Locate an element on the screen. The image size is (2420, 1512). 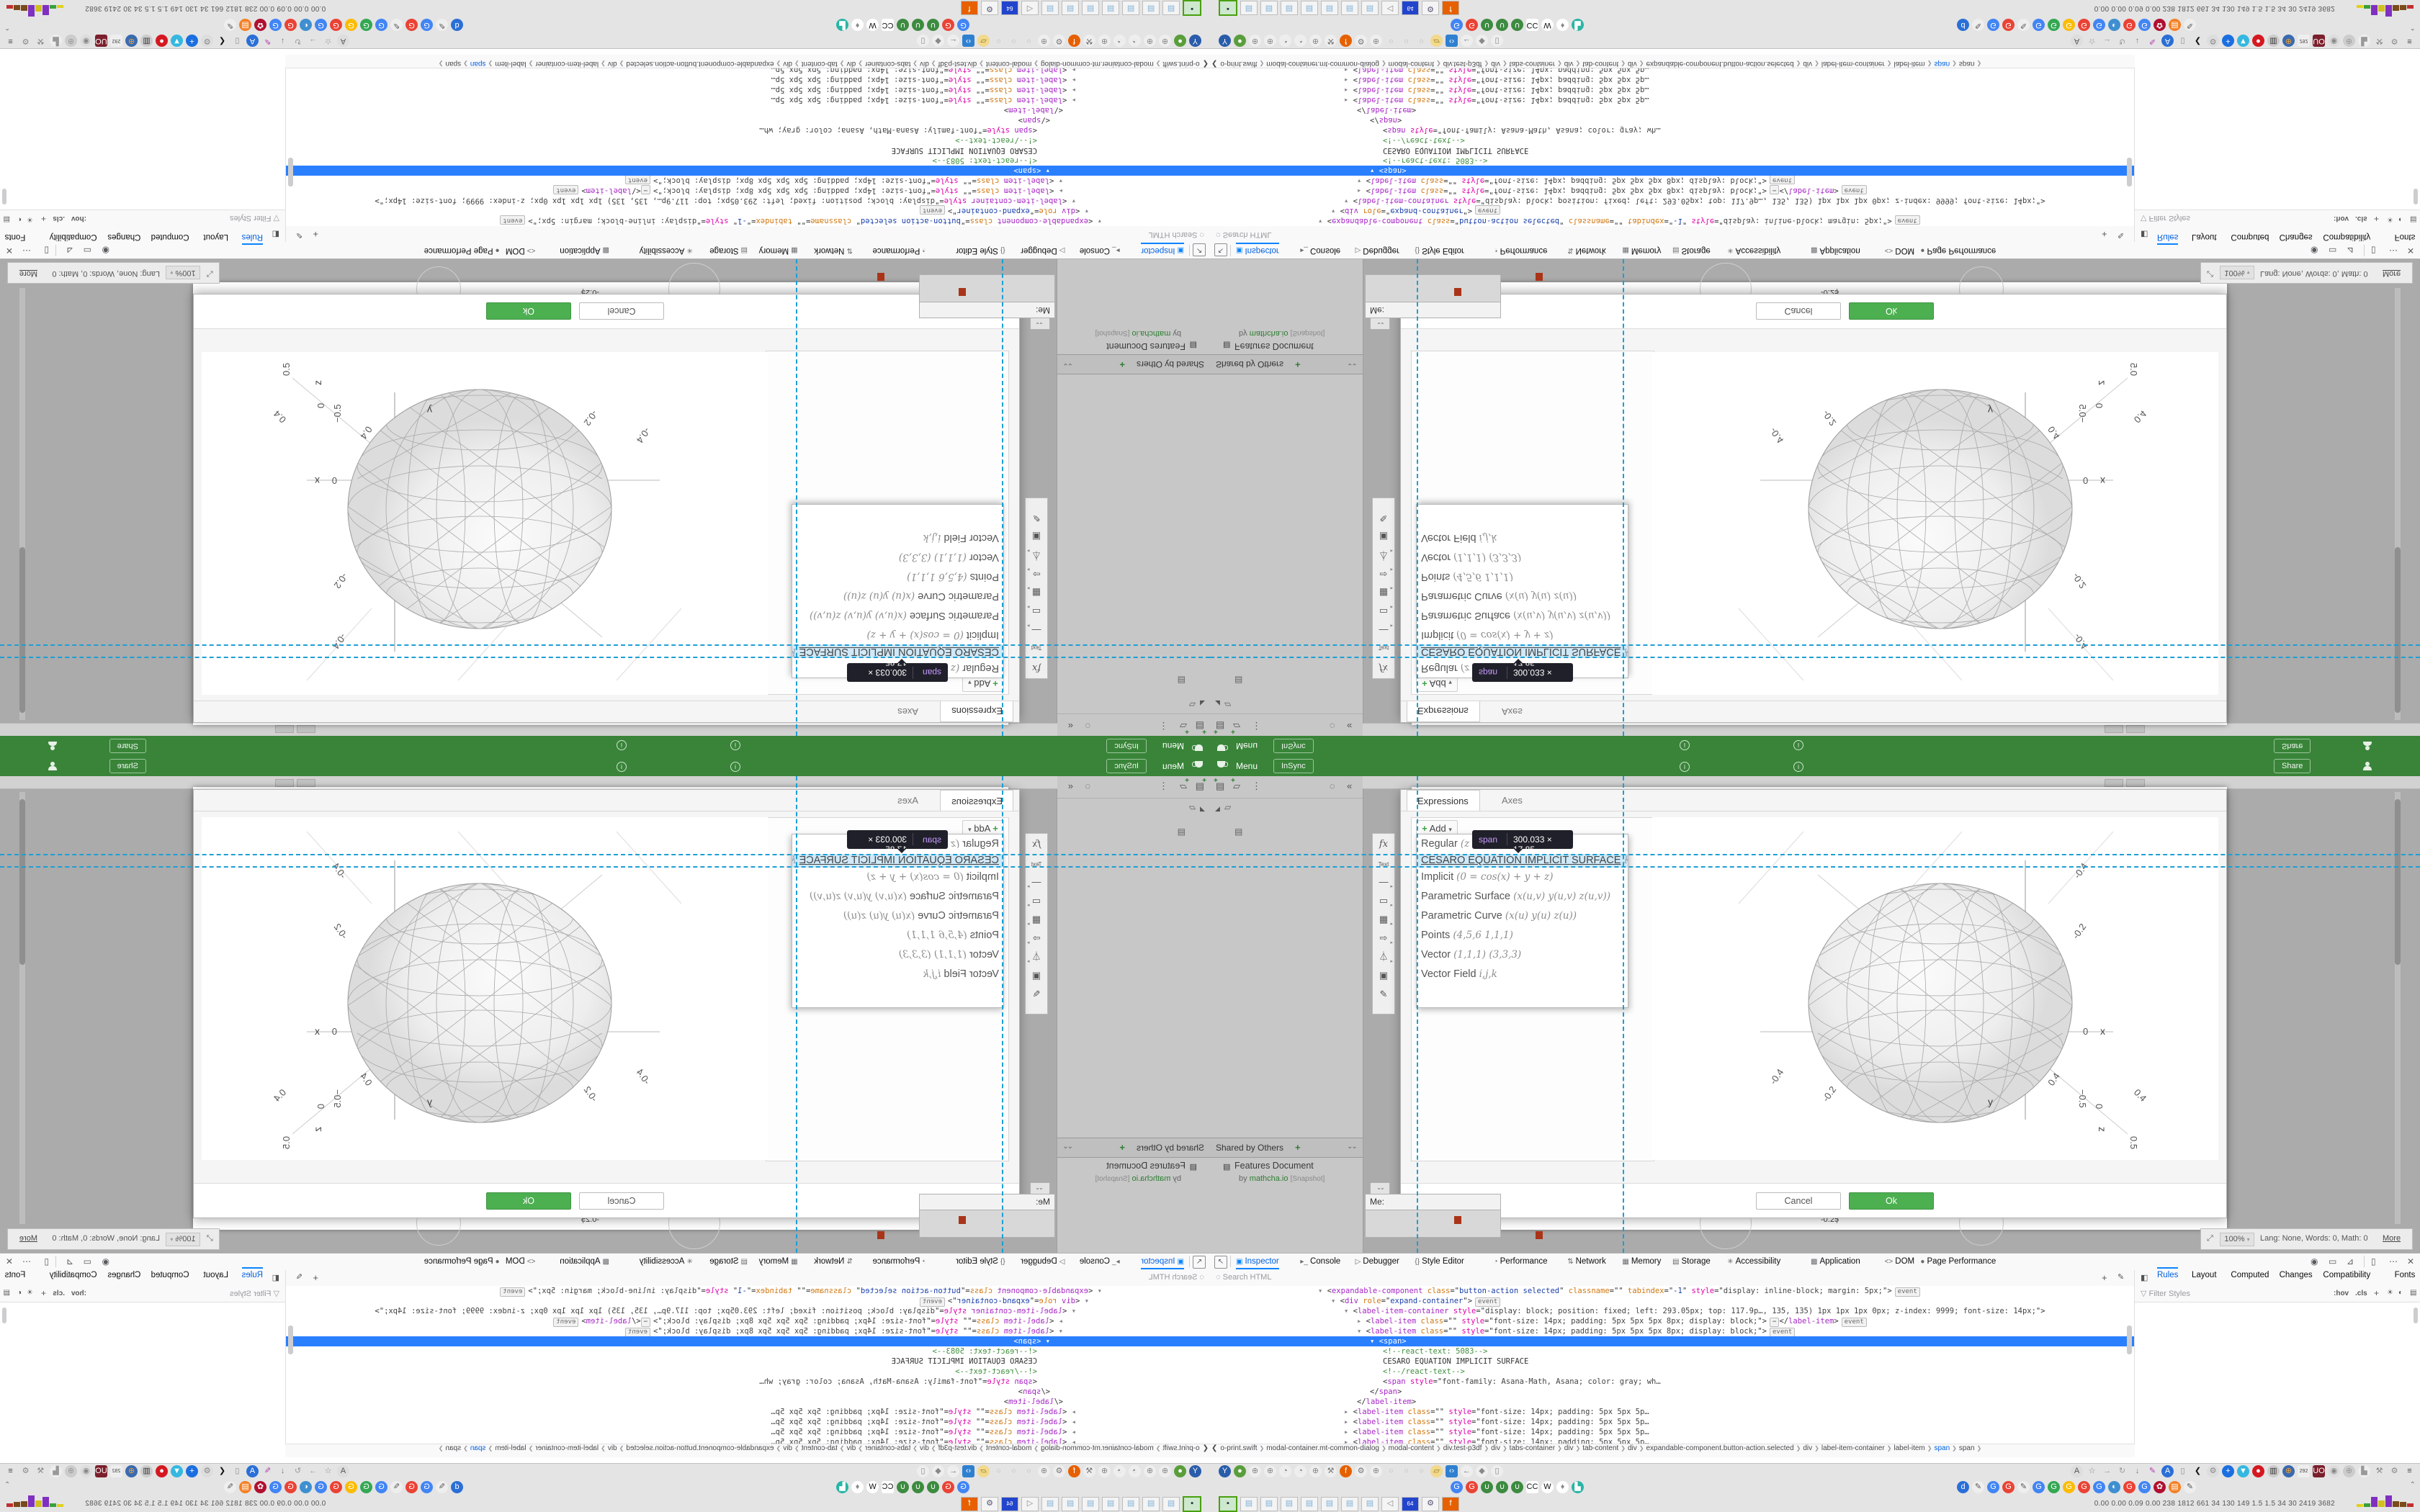
pen-icon: ✎ is located at coordinates (268, 1471).